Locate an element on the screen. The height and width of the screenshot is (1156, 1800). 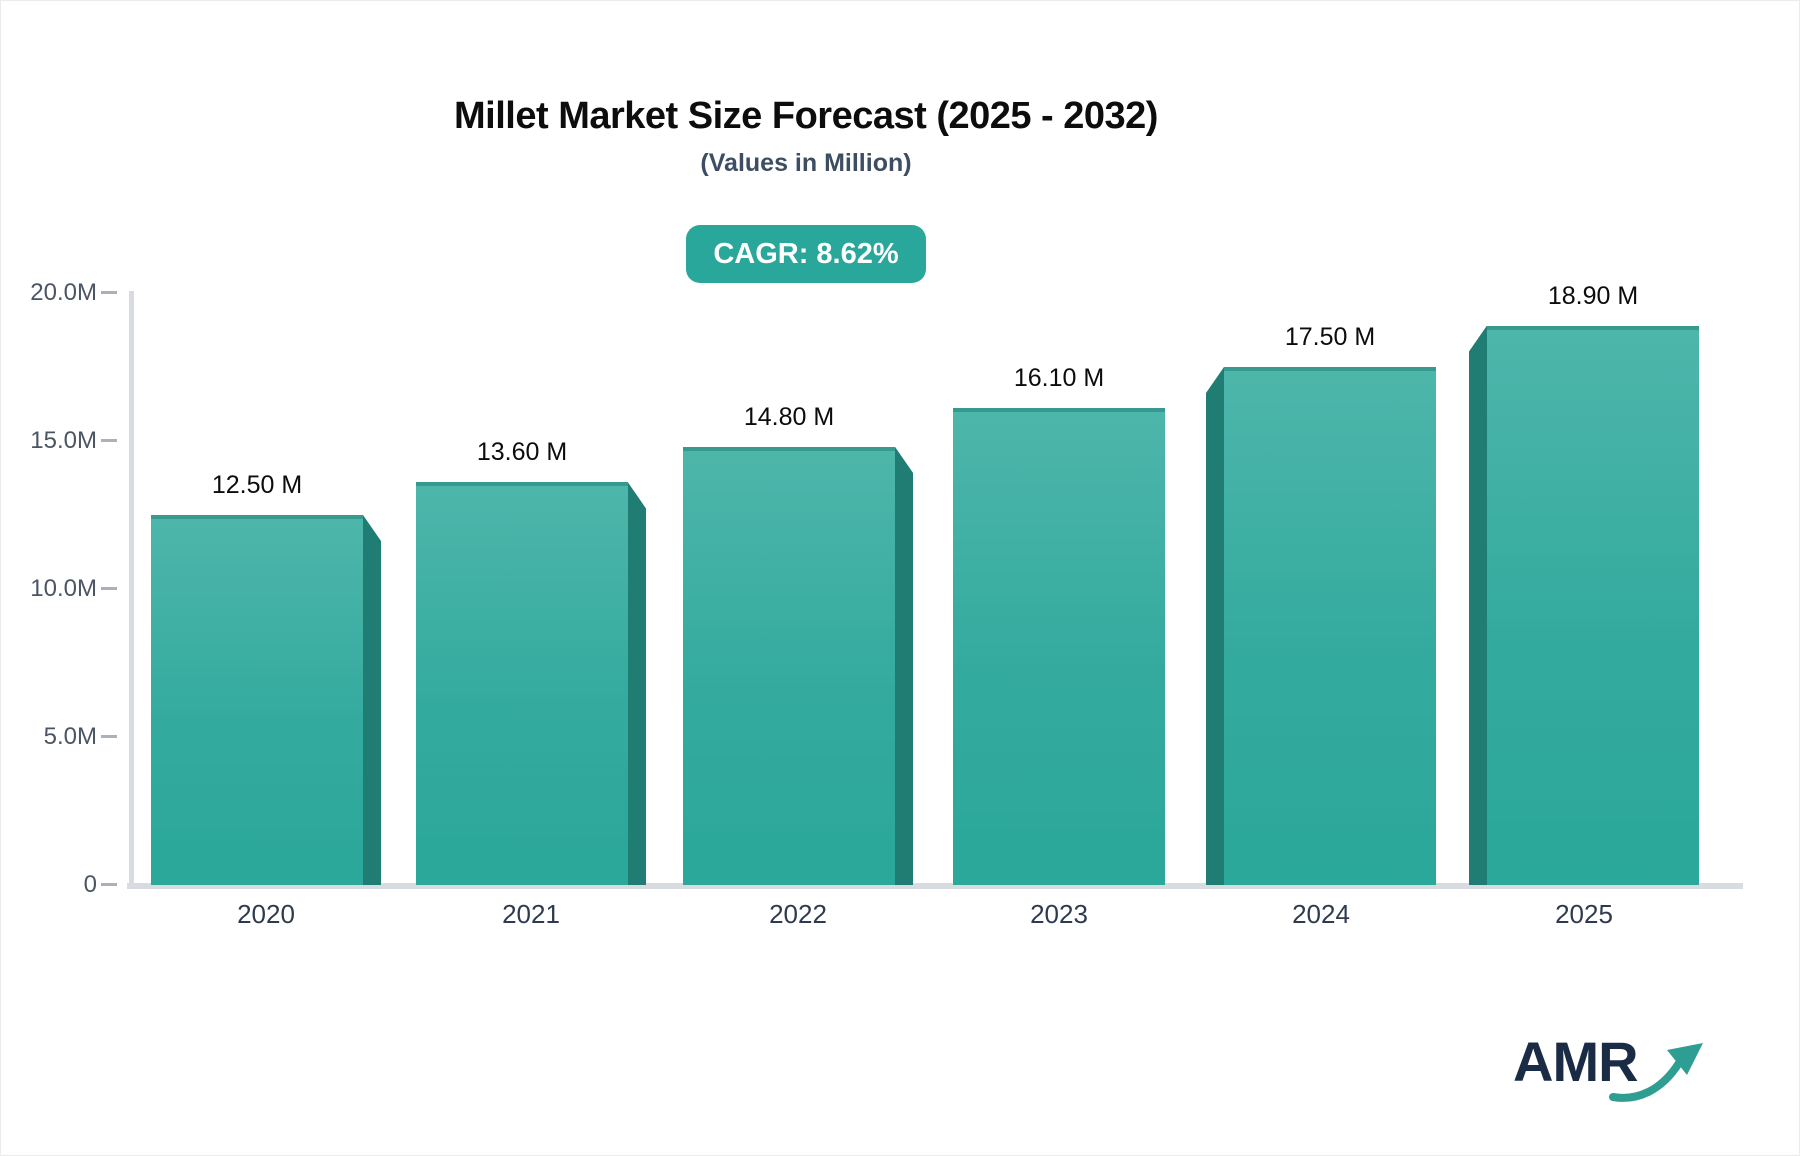
bar-2024 is located at coordinates (1321, 626).